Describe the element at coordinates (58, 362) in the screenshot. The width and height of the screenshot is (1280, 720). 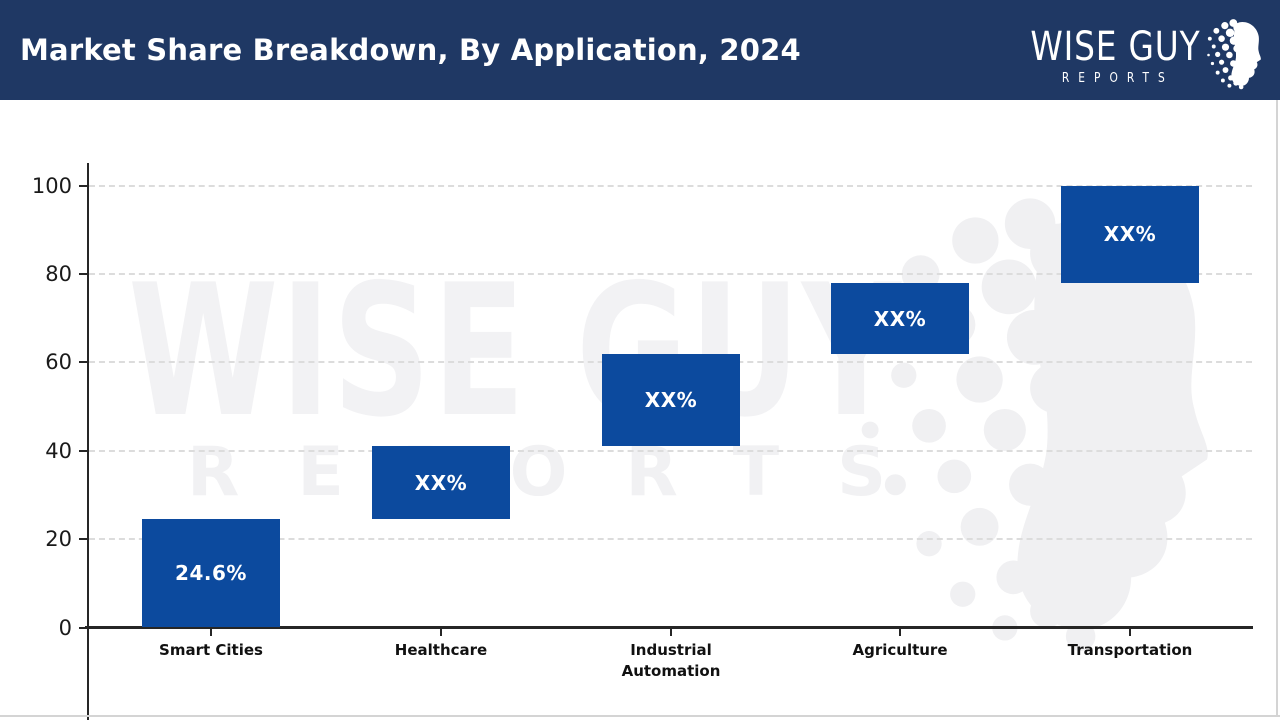
I see `y-axis-tick-label: 60` at that location.